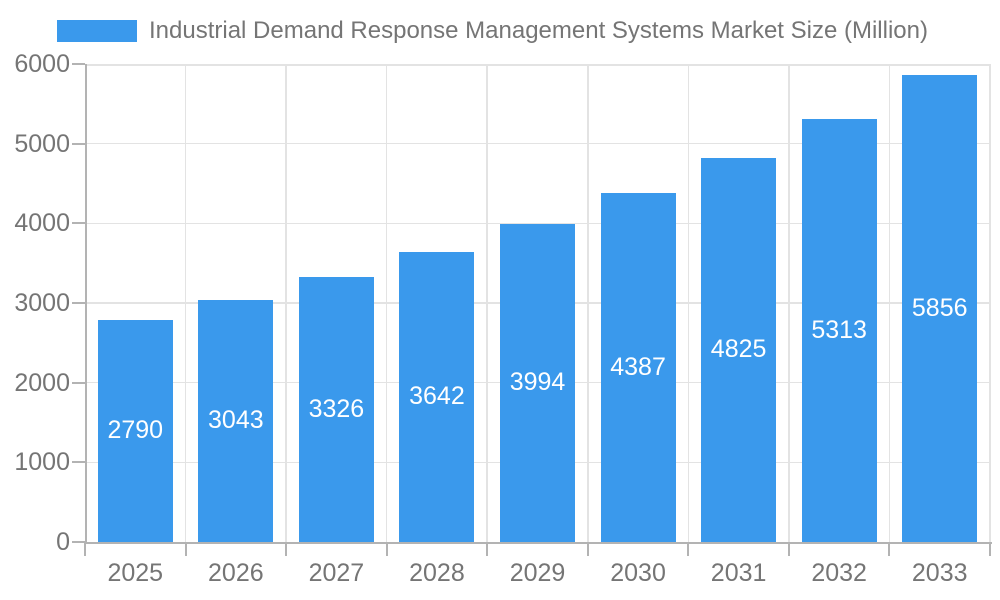 This screenshot has height=600, width=1000. I want to click on x-axis-label: 2033, so click(939, 573).